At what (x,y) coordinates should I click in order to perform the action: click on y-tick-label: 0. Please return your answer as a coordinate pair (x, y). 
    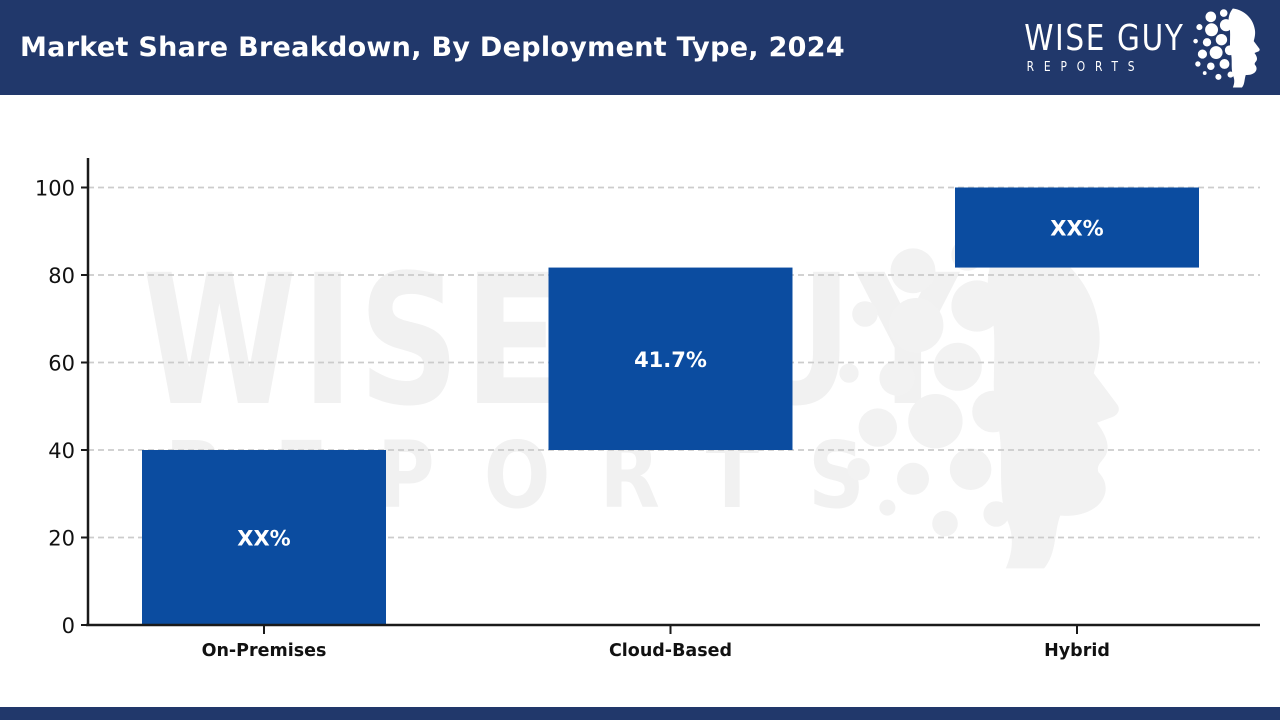
    Looking at the image, I should click on (68, 626).